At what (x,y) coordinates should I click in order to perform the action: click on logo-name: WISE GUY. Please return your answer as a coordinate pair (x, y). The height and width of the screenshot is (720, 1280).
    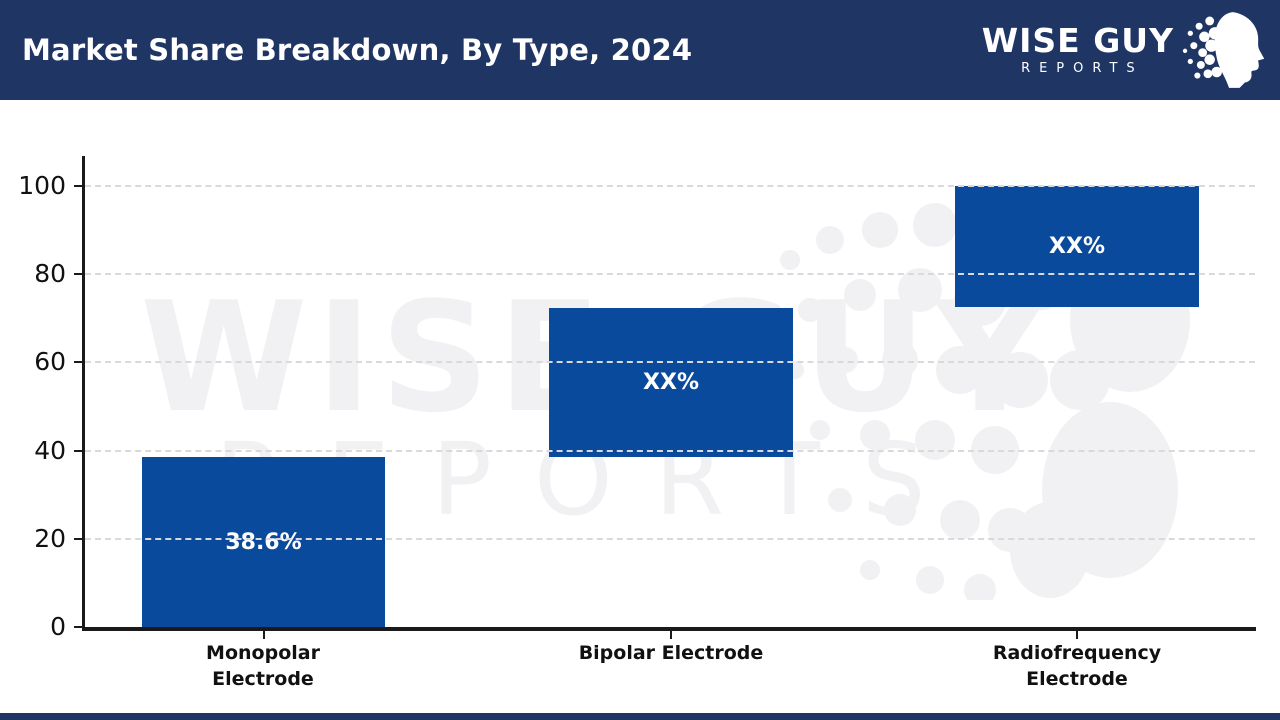
    Looking at the image, I should click on (1077, 40).